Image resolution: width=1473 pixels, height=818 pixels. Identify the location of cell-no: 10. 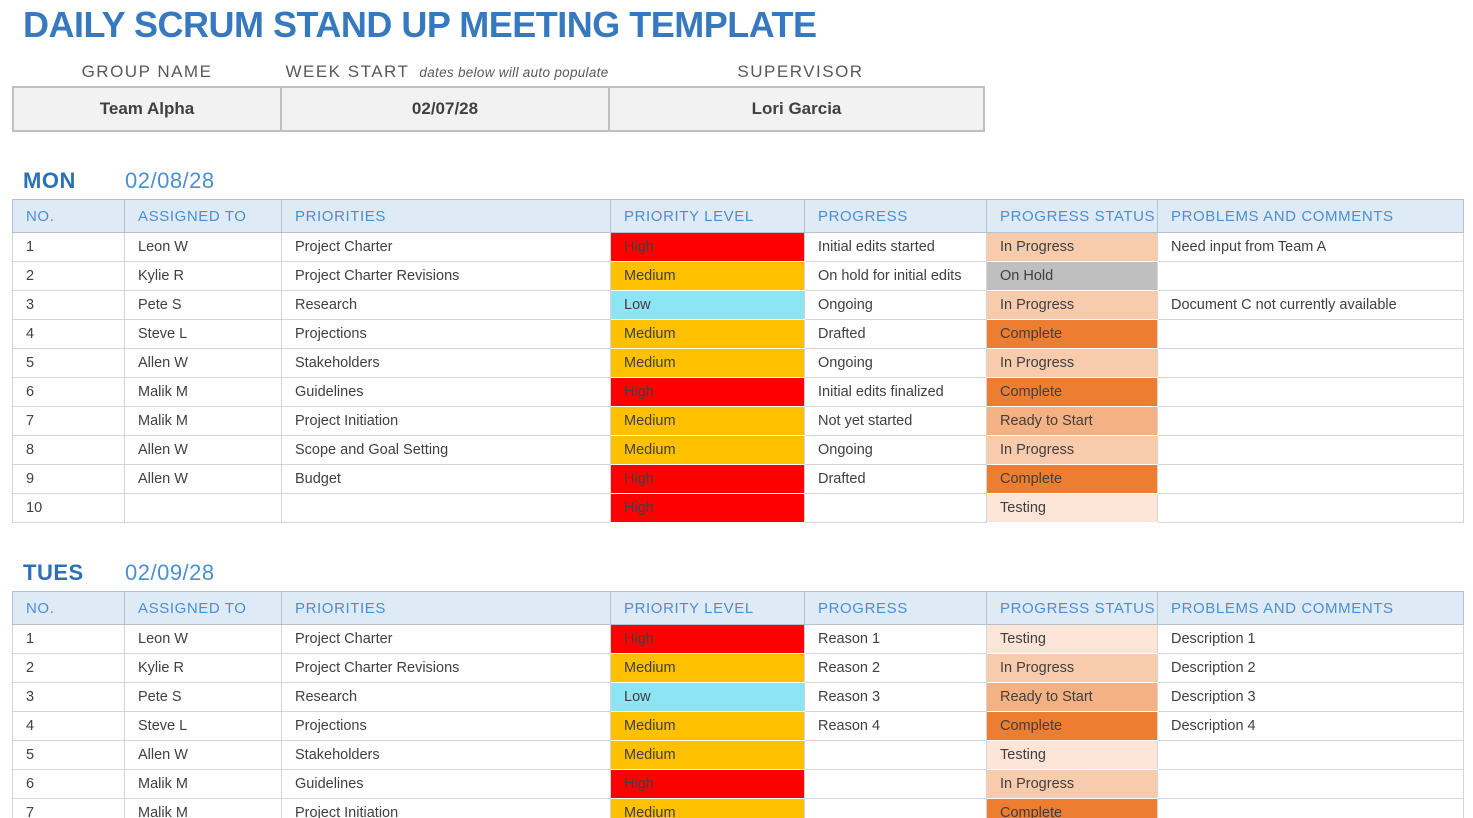
(68, 508).